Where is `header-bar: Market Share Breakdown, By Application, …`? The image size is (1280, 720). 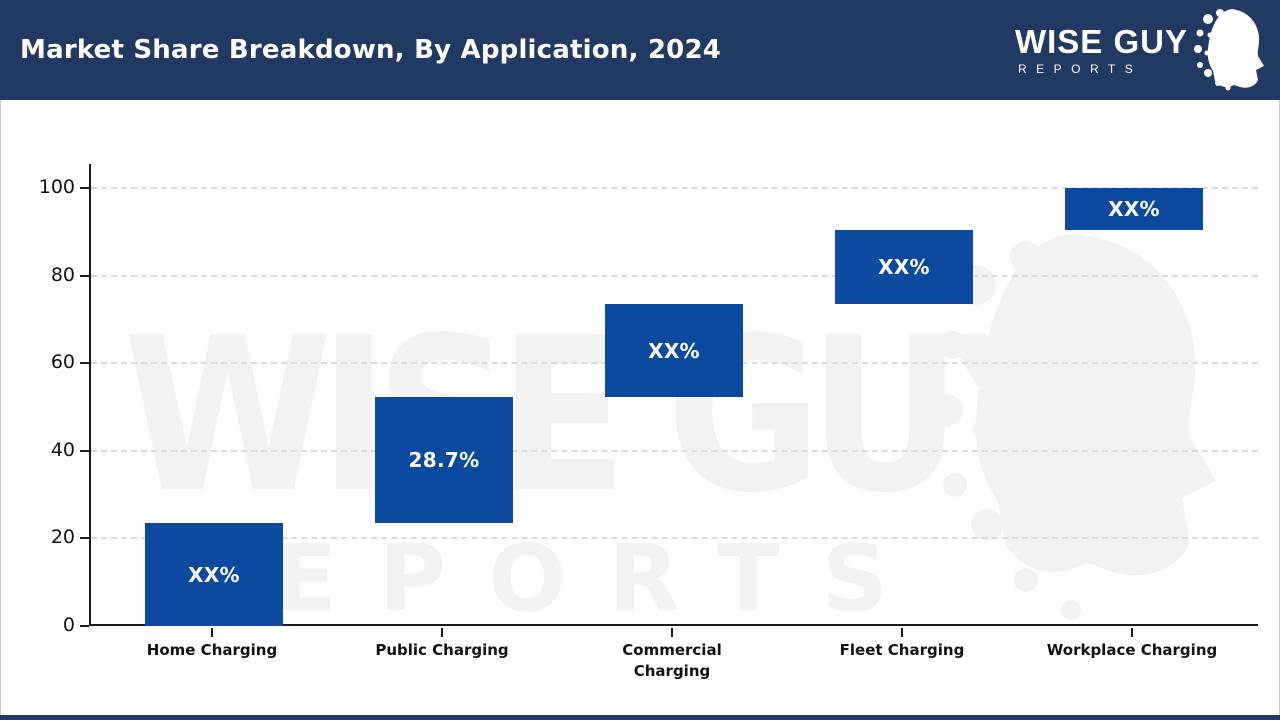 header-bar: Market Share Breakdown, By Application, … is located at coordinates (640, 50).